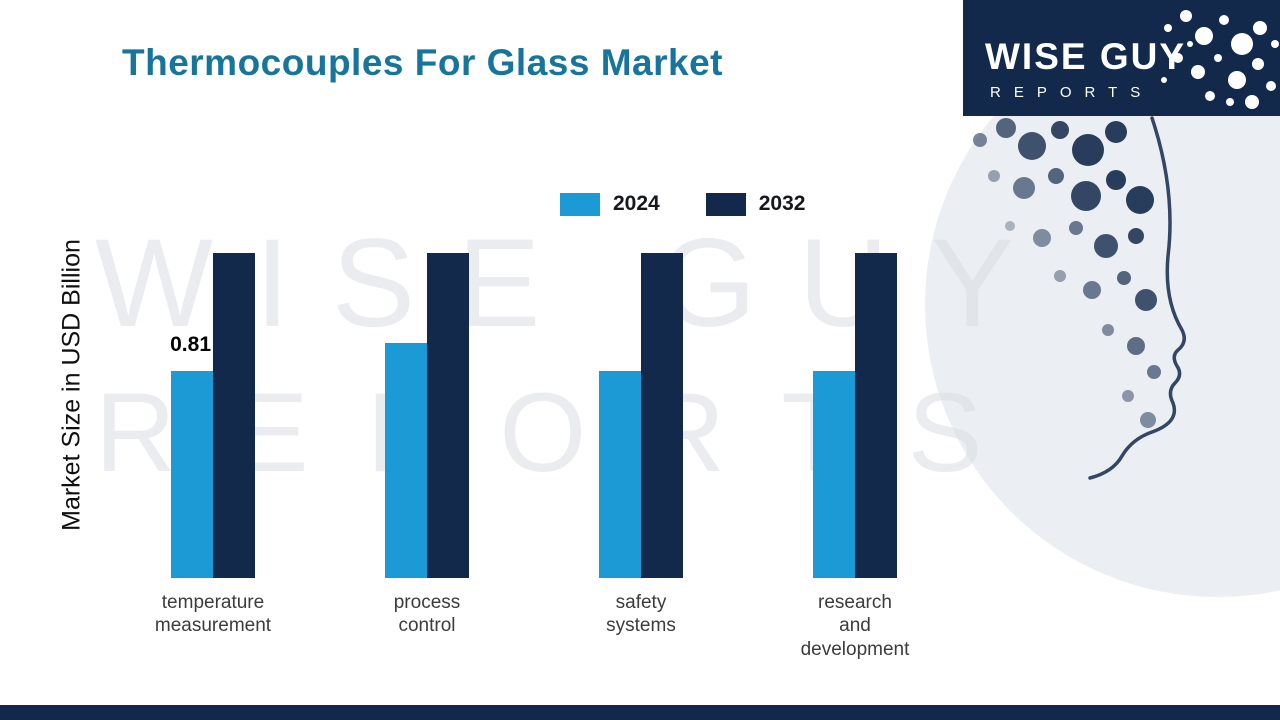 The image size is (1280, 720). What do you see at coordinates (71, 385) in the screenshot?
I see `y-axis-label: Market Size in USD Billion` at bounding box center [71, 385].